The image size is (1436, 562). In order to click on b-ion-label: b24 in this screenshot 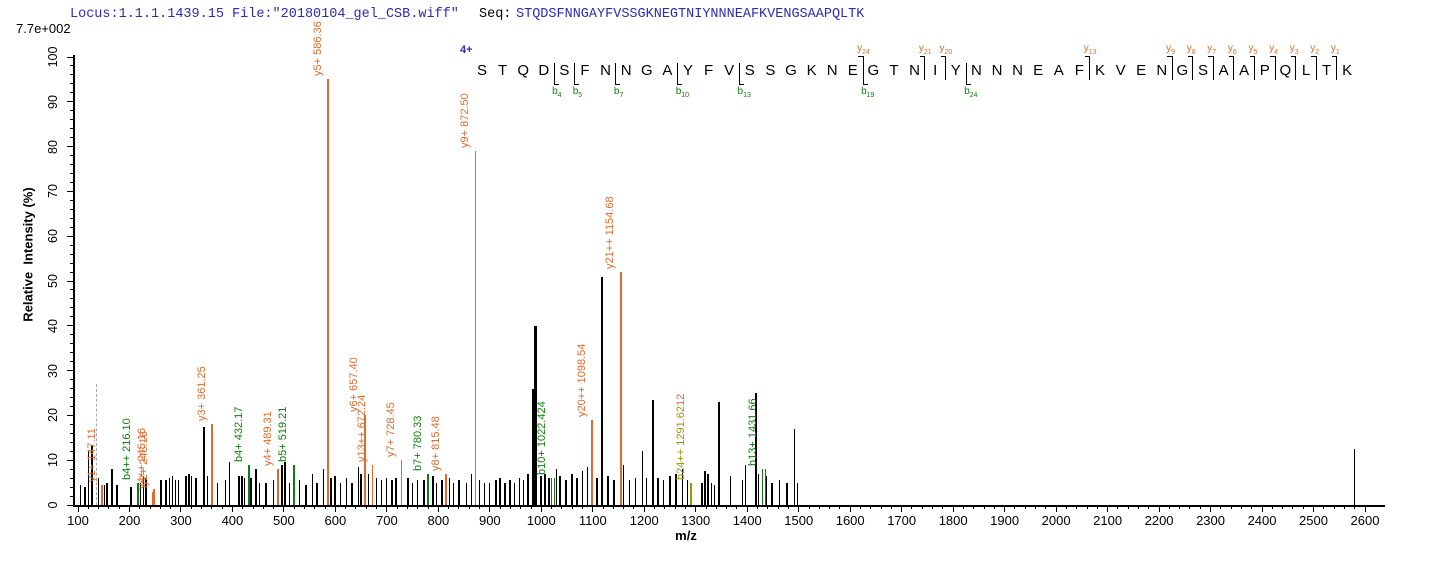, I will do `click(971, 92)`.